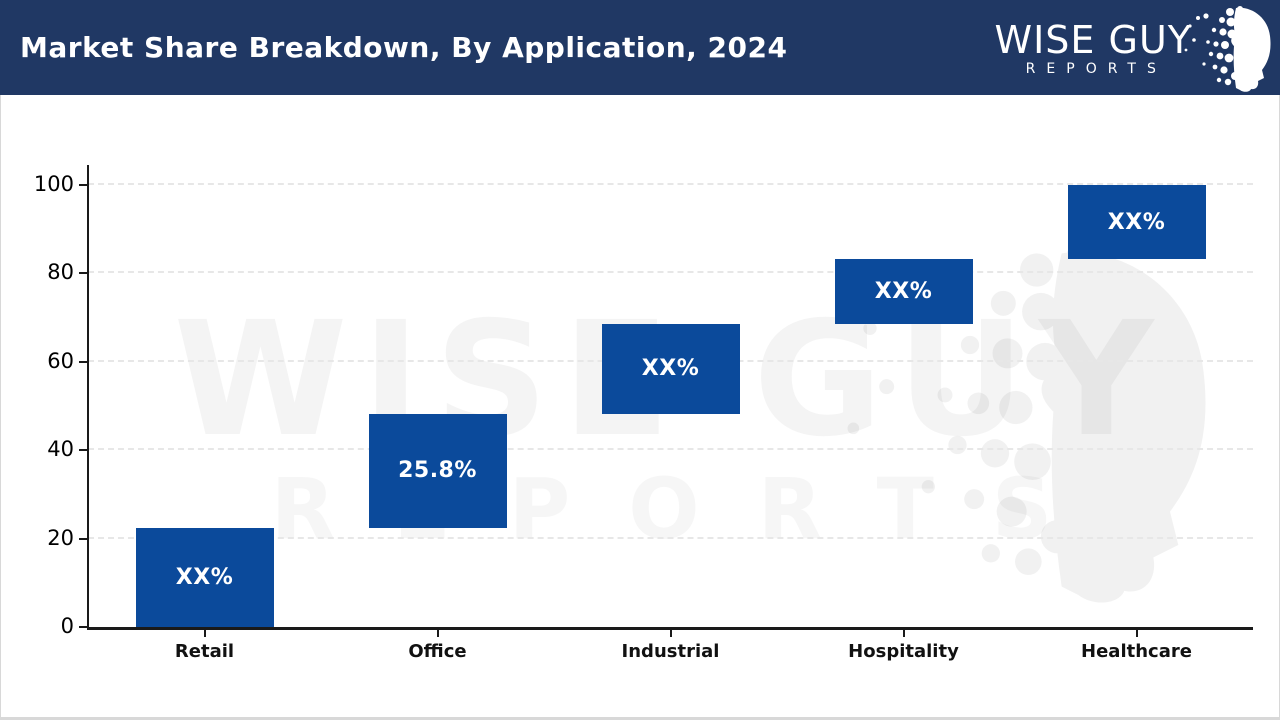 This screenshot has width=1280, height=720. I want to click on y-tick-label: 40, so click(60, 449).